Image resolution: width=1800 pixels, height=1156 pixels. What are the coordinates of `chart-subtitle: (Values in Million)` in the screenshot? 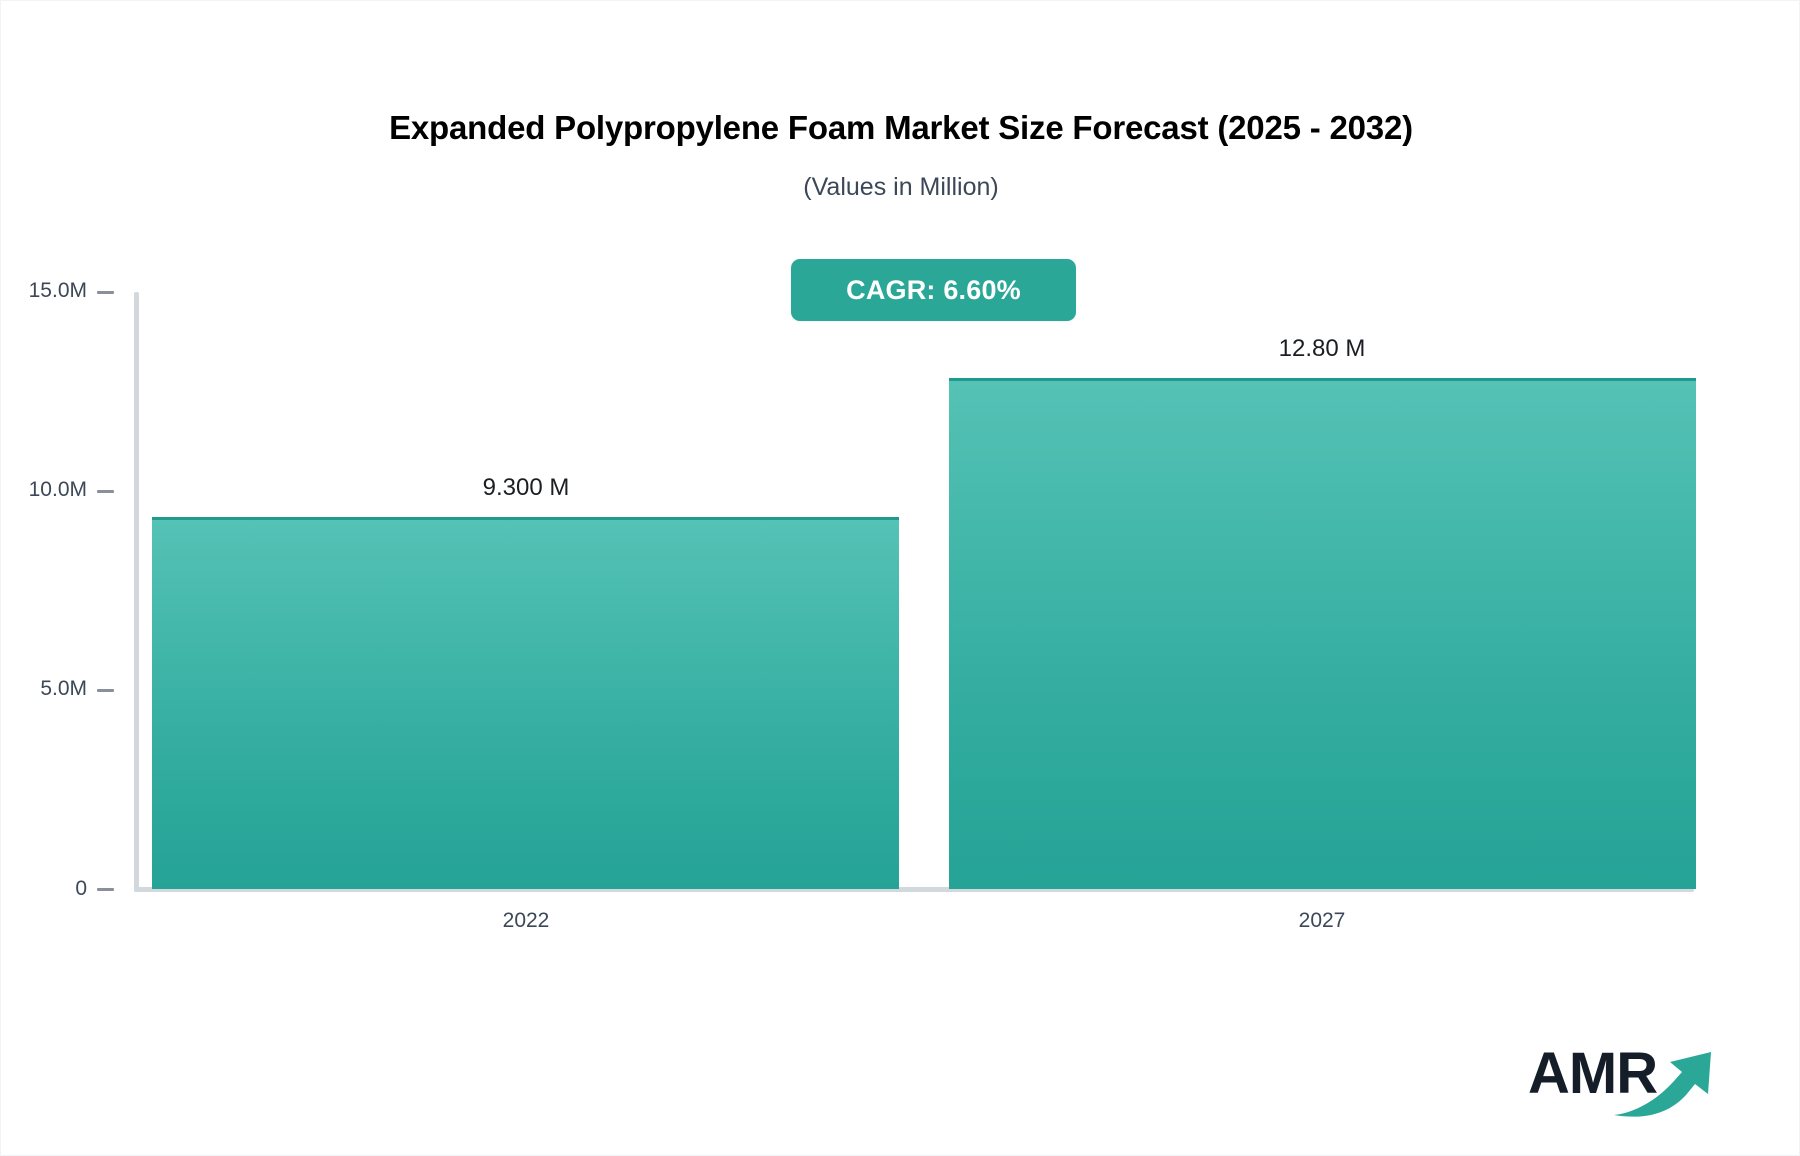 It's located at (901, 187).